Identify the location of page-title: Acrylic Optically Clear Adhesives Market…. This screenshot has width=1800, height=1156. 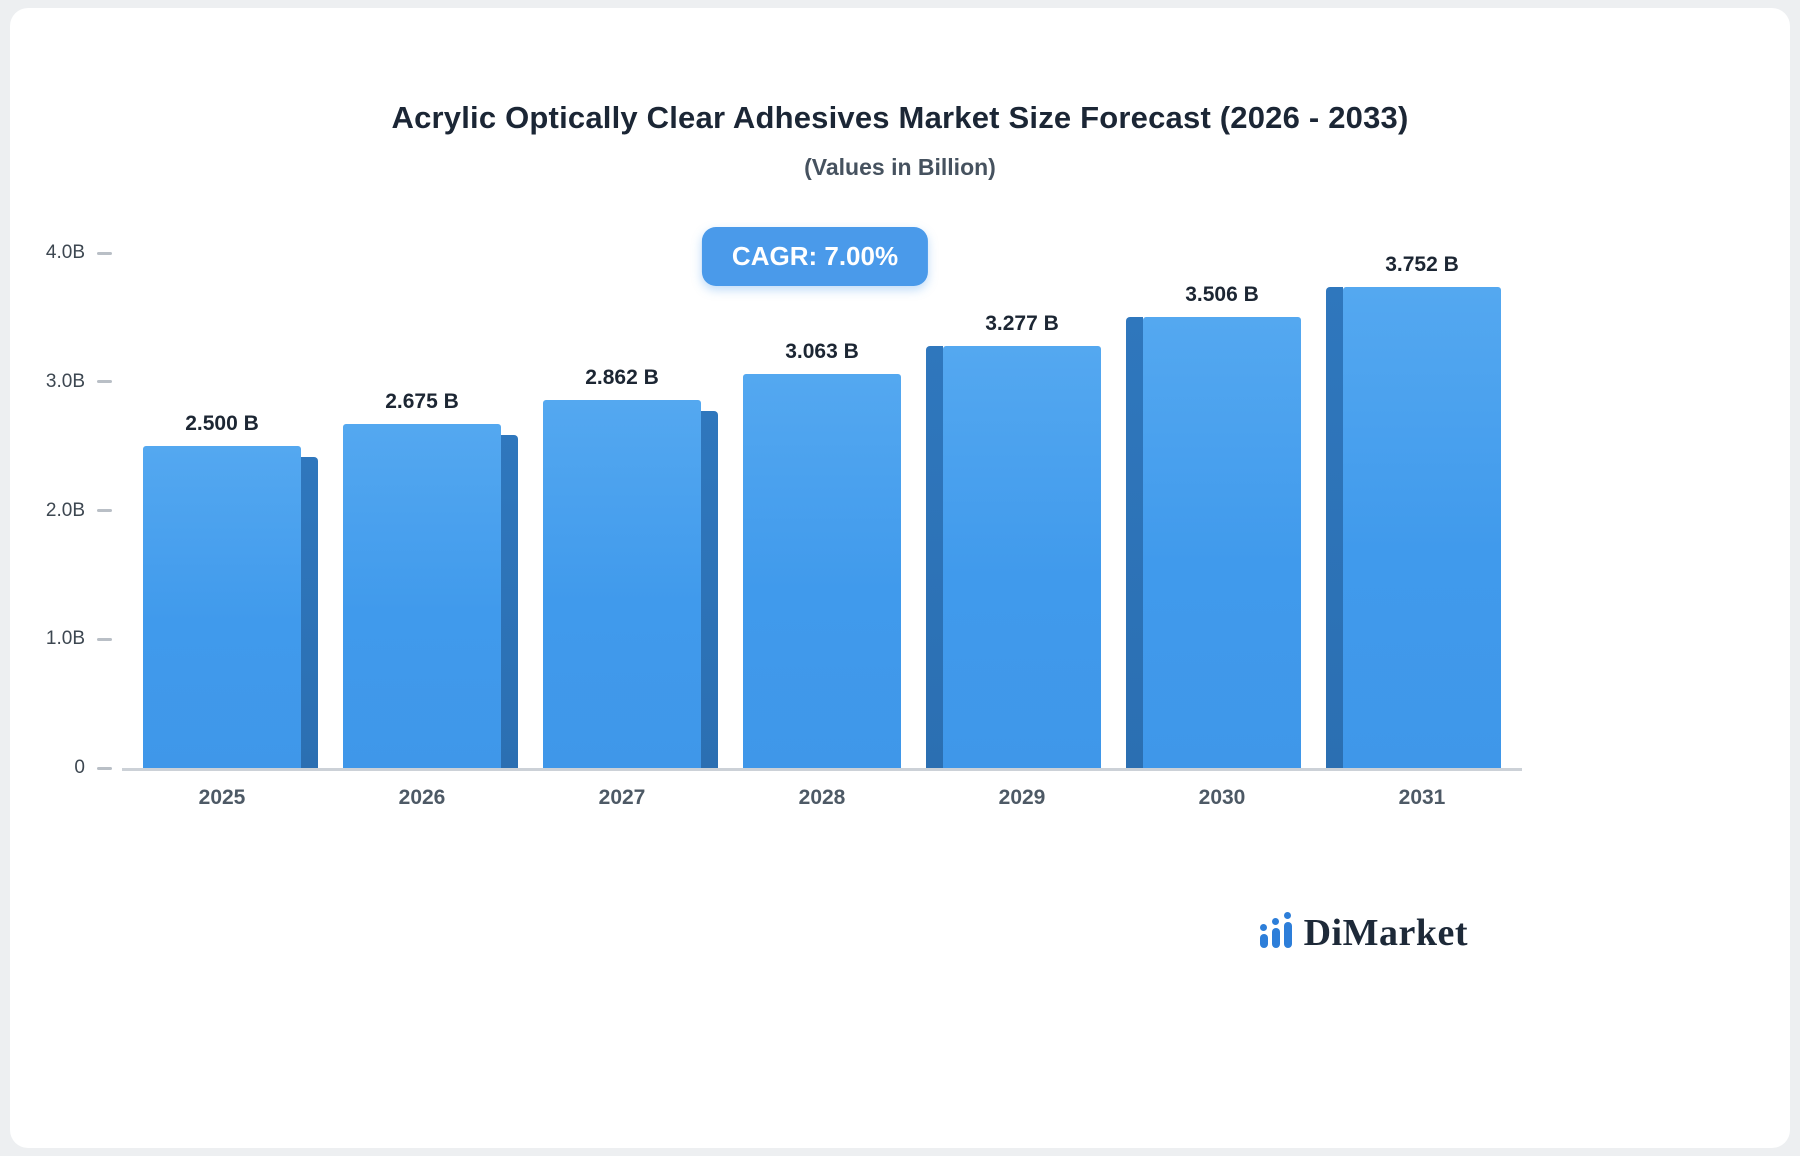
(900, 117).